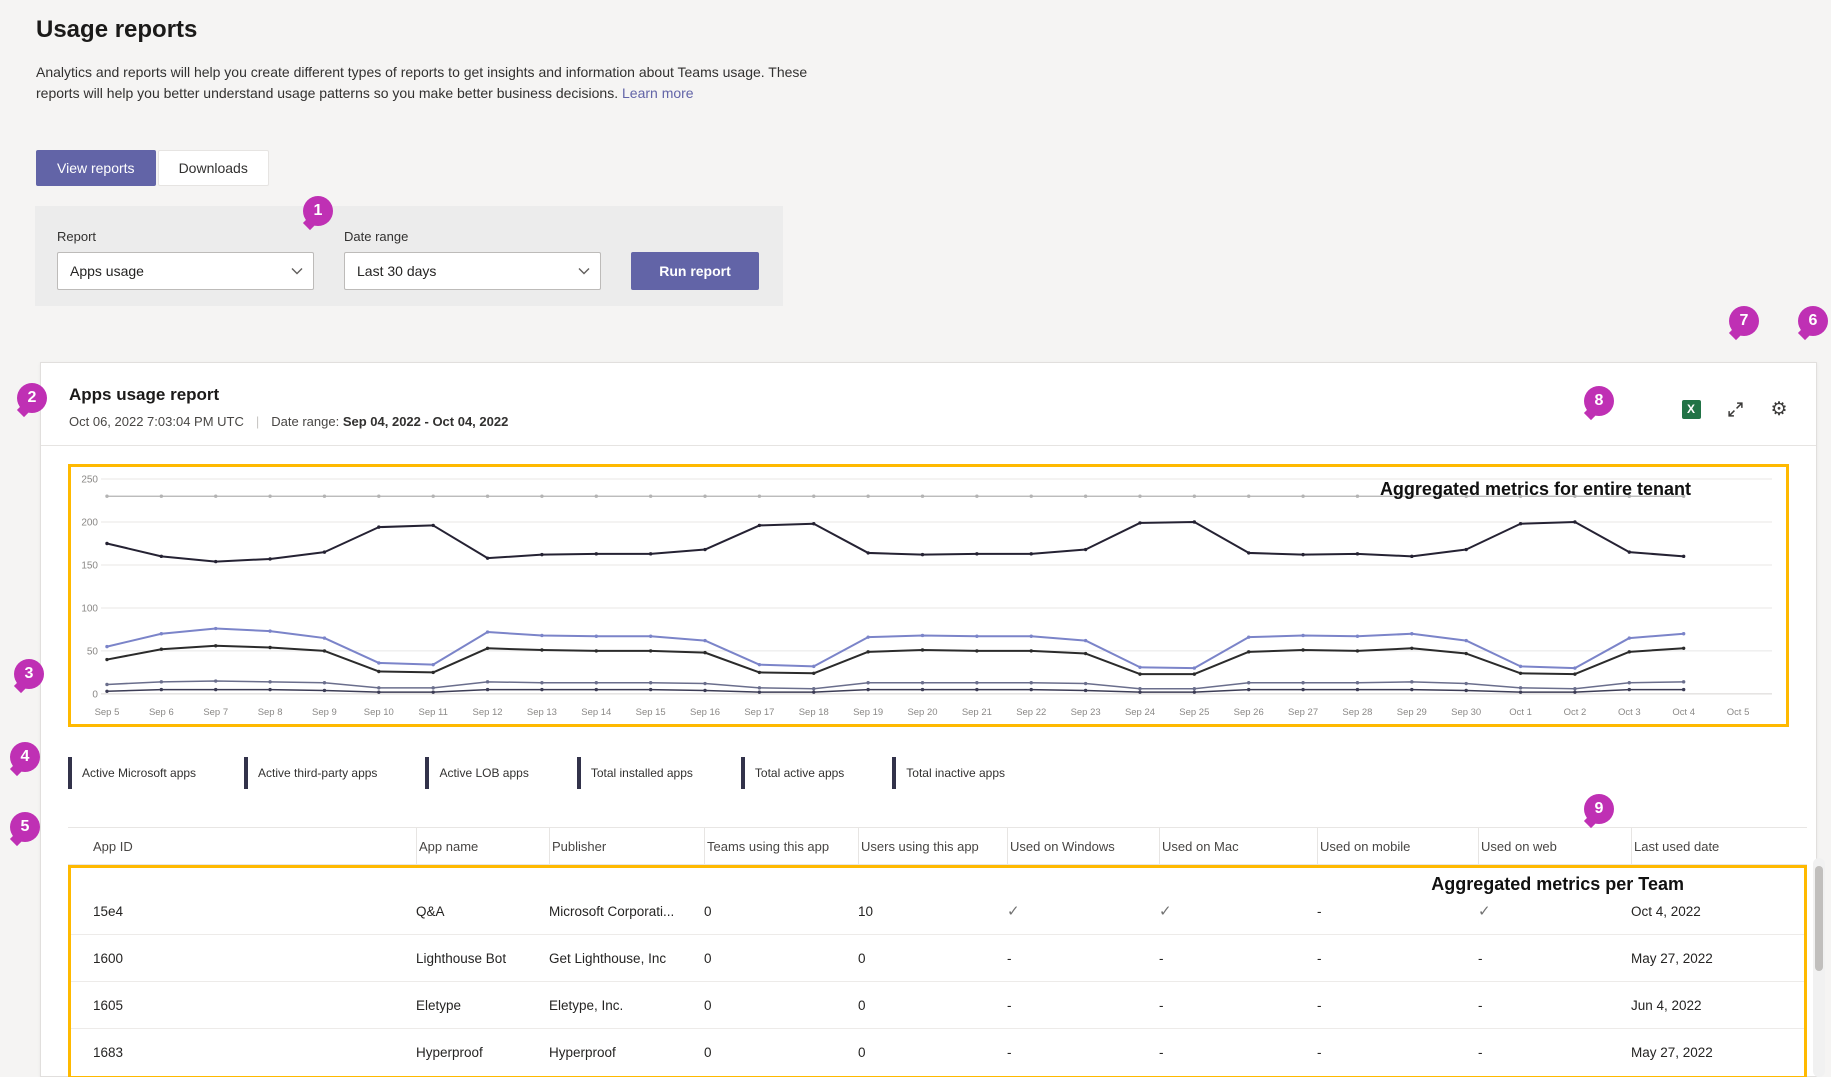  What do you see at coordinates (1031, 712) in the screenshot?
I see `svg-text: Sep 22` at bounding box center [1031, 712].